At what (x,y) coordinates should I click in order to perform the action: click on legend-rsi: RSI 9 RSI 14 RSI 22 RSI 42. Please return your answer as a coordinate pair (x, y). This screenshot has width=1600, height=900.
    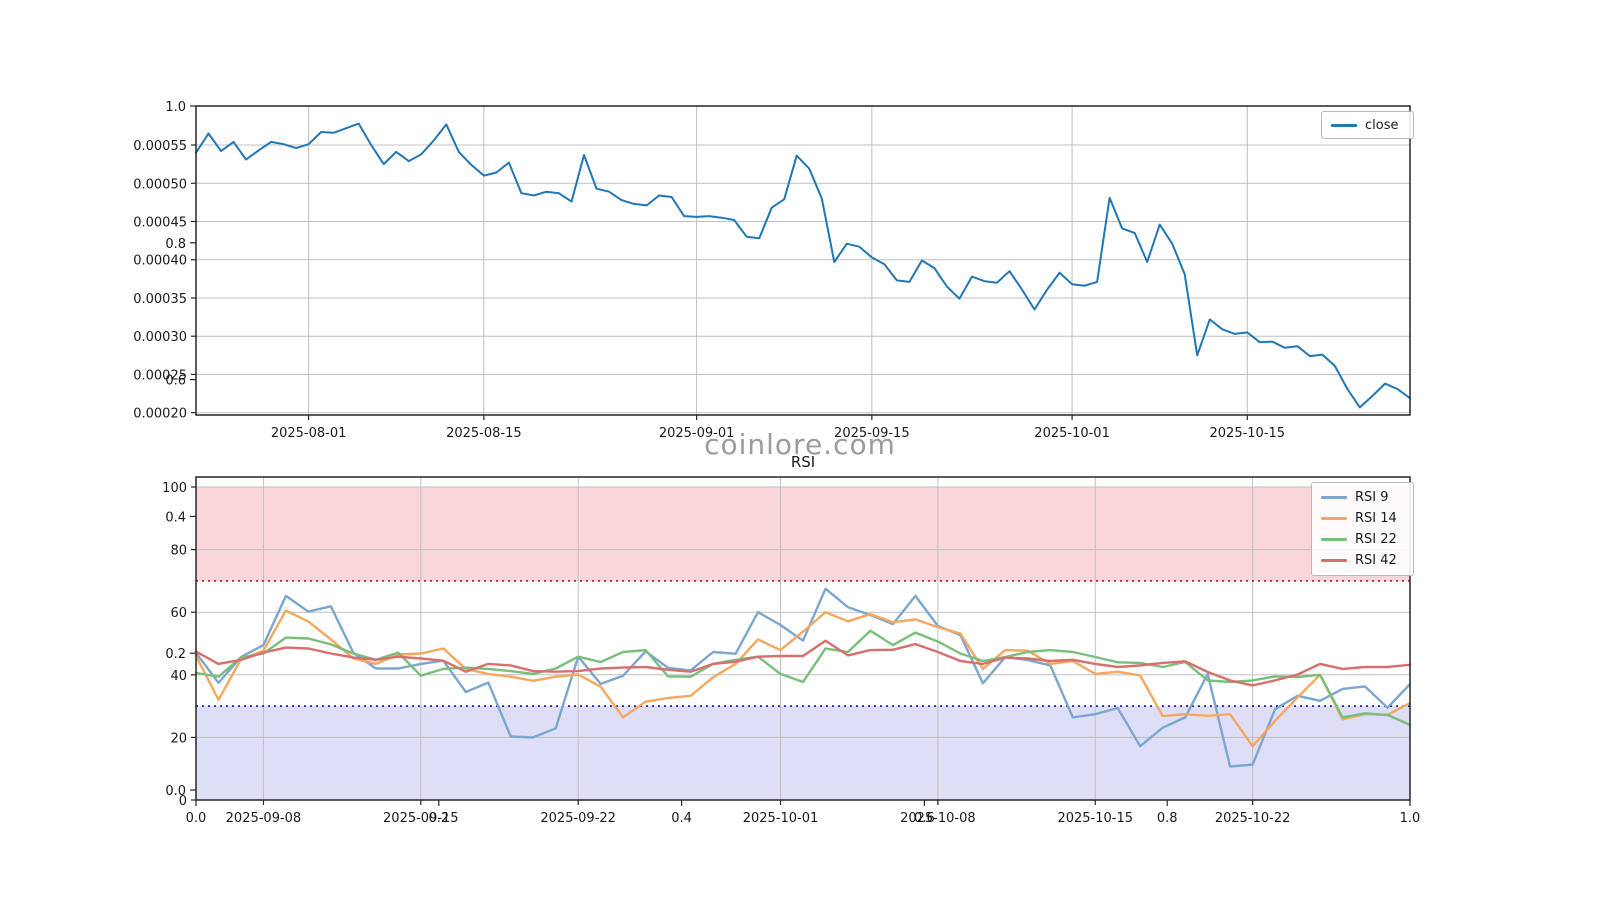
    Looking at the image, I should click on (1362, 529).